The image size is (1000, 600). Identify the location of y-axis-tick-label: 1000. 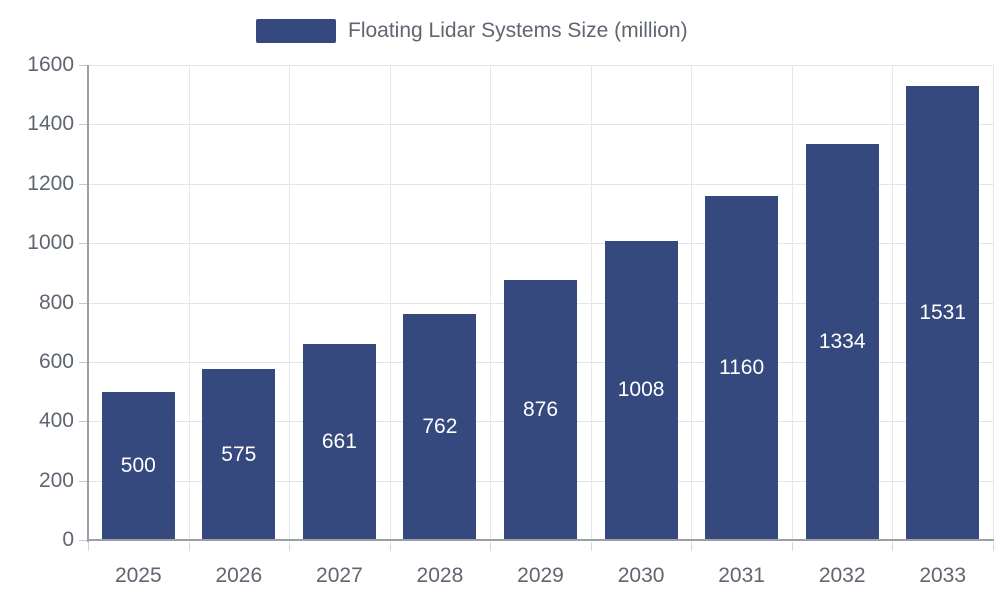
(50, 243).